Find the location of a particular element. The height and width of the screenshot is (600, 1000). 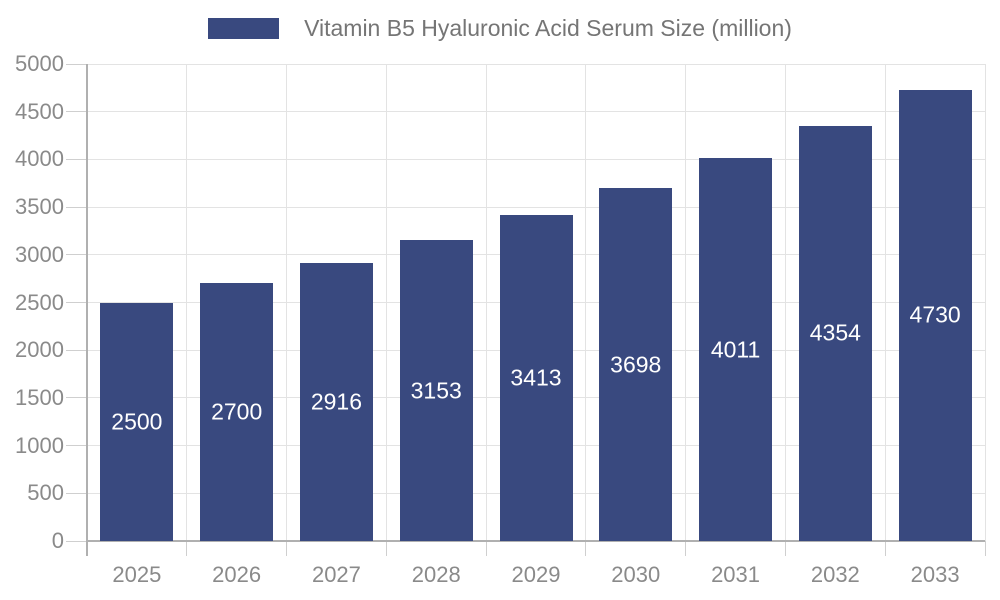

x-tick-label: 2032 is located at coordinates (835, 574).